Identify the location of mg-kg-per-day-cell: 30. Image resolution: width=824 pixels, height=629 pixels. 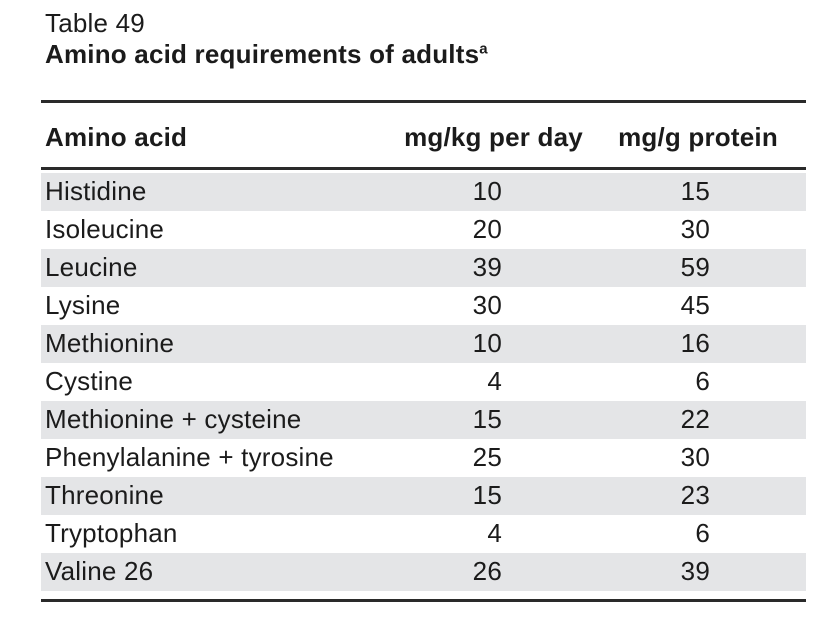
(487, 305).